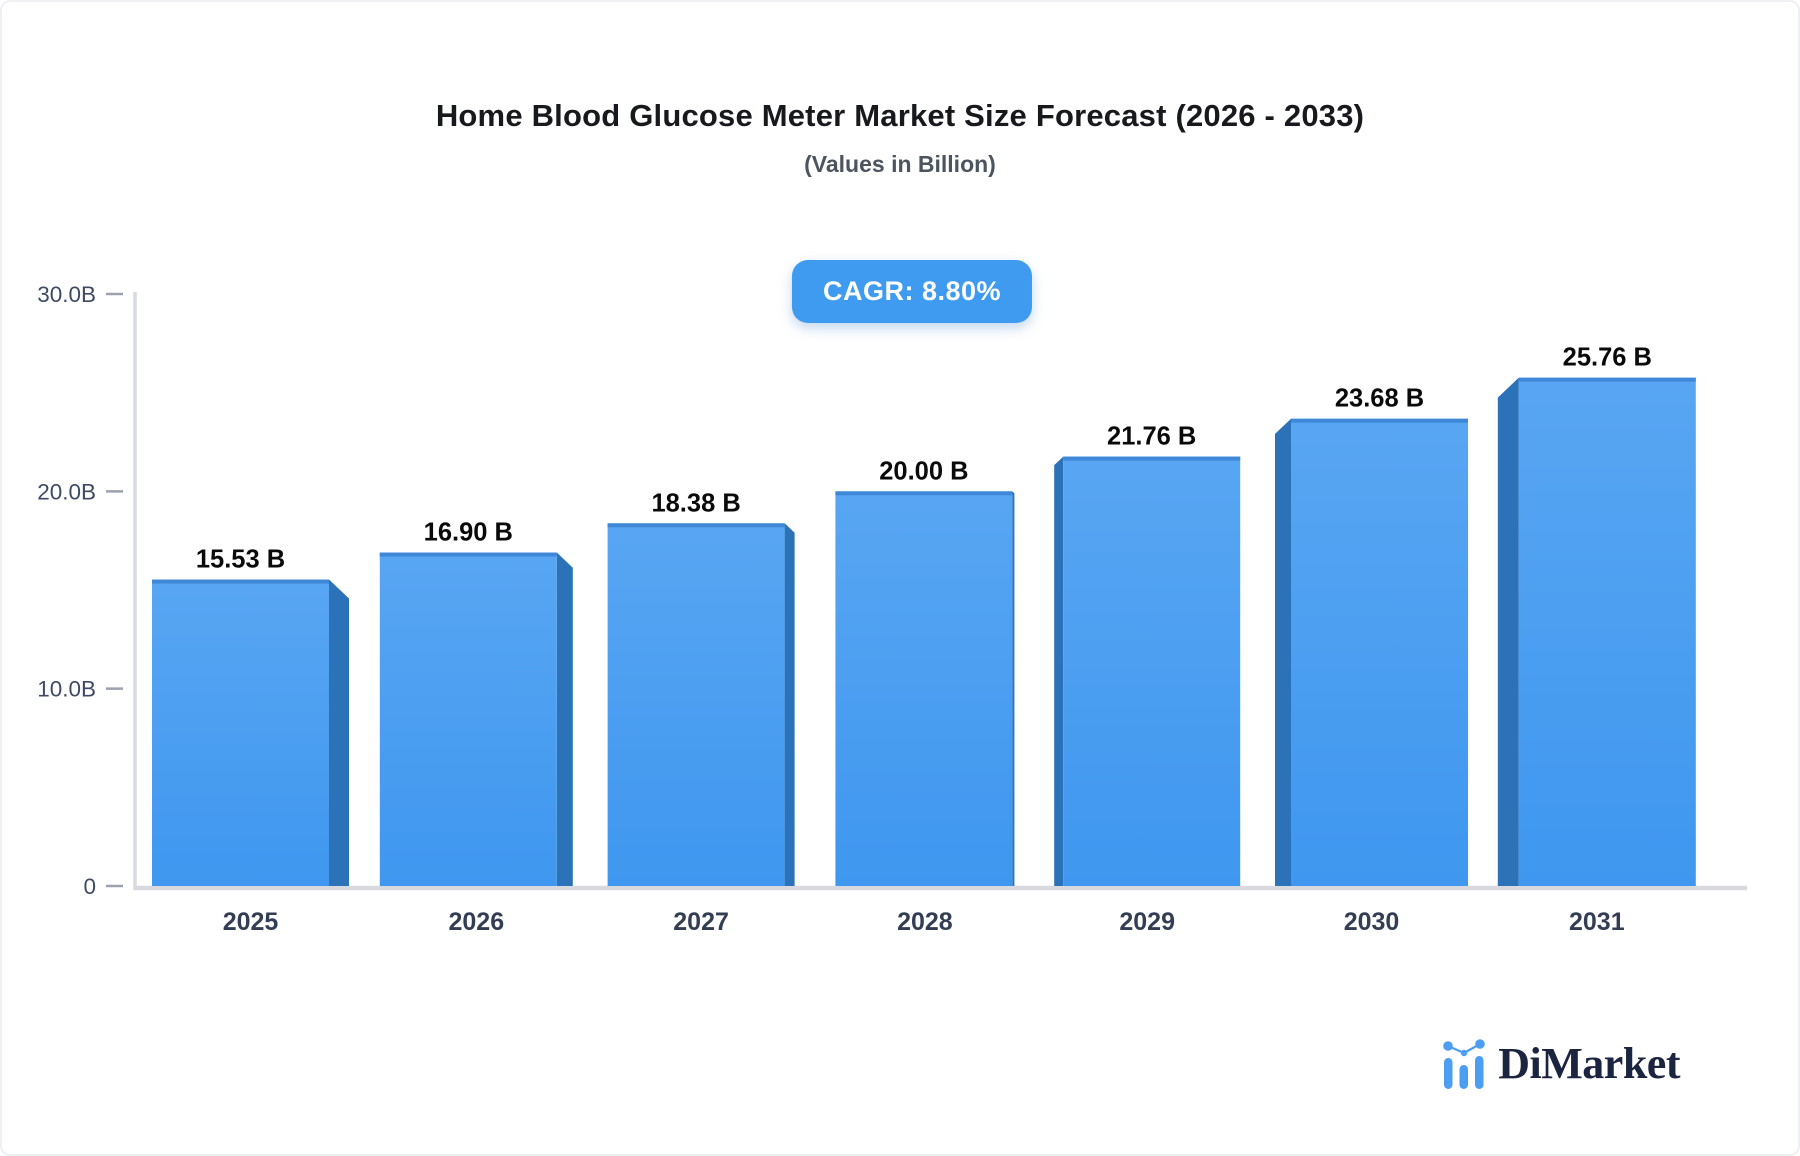  What do you see at coordinates (66, 491) in the screenshot?
I see `y-axis-tick-label: 20.0B` at bounding box center [66, 491].